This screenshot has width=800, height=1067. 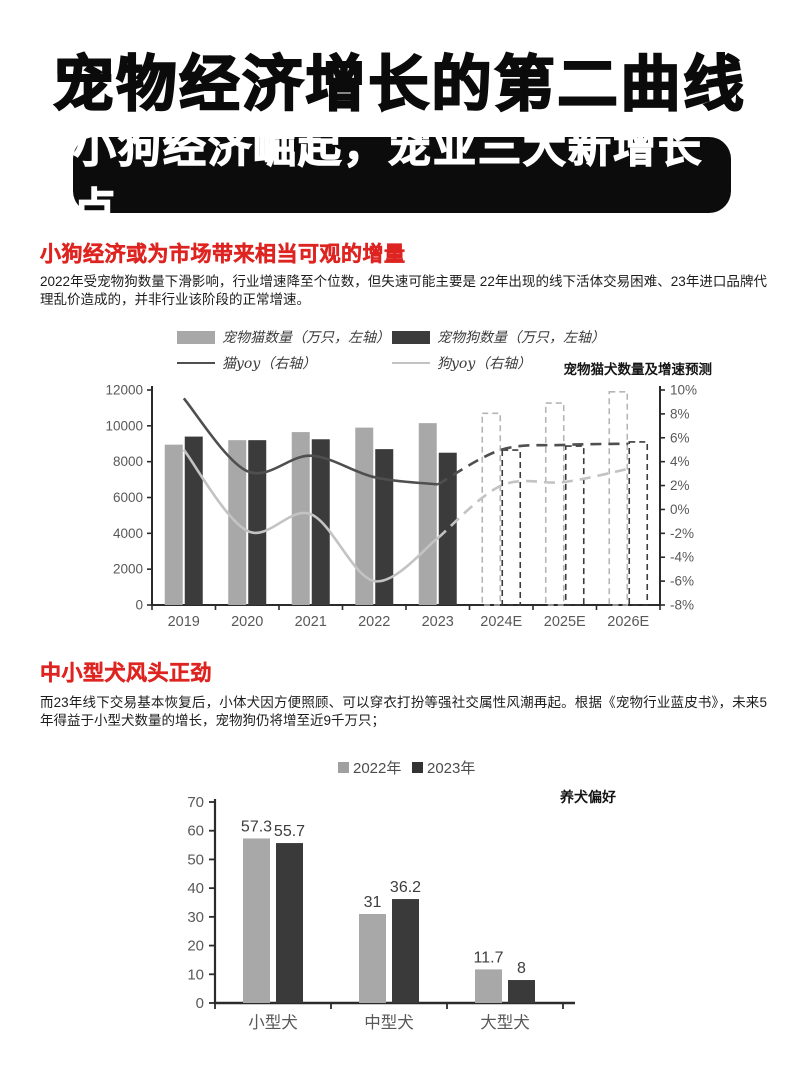 What do you see at coordinates (438, 622) in the screenshot?
I see `x-axis-label: 2023` at bounding box center [438, 622].